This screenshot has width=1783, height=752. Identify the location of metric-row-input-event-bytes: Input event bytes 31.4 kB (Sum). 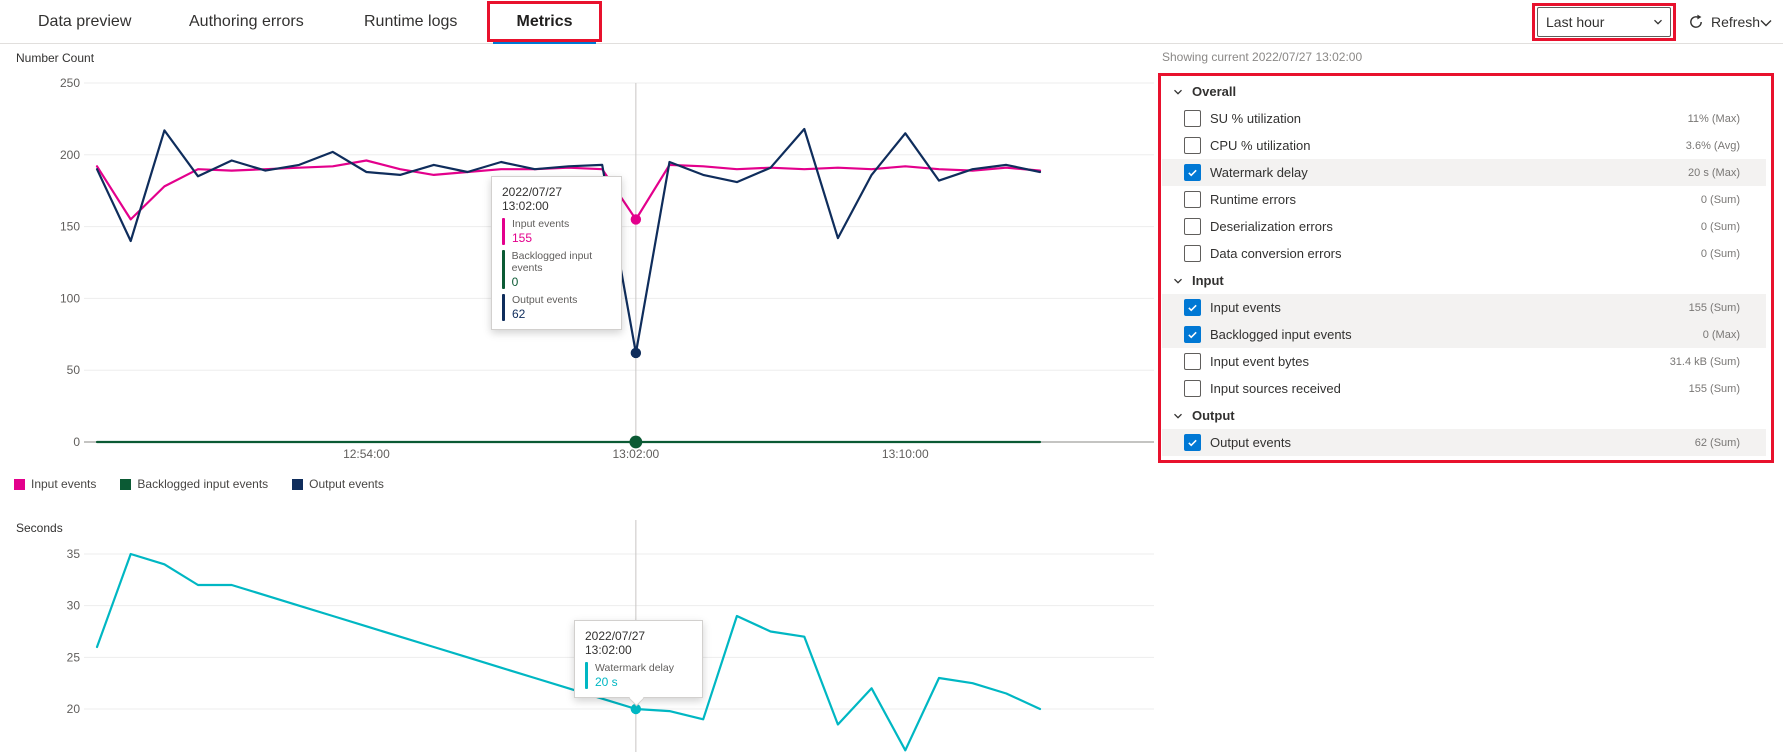
(1464, 361).